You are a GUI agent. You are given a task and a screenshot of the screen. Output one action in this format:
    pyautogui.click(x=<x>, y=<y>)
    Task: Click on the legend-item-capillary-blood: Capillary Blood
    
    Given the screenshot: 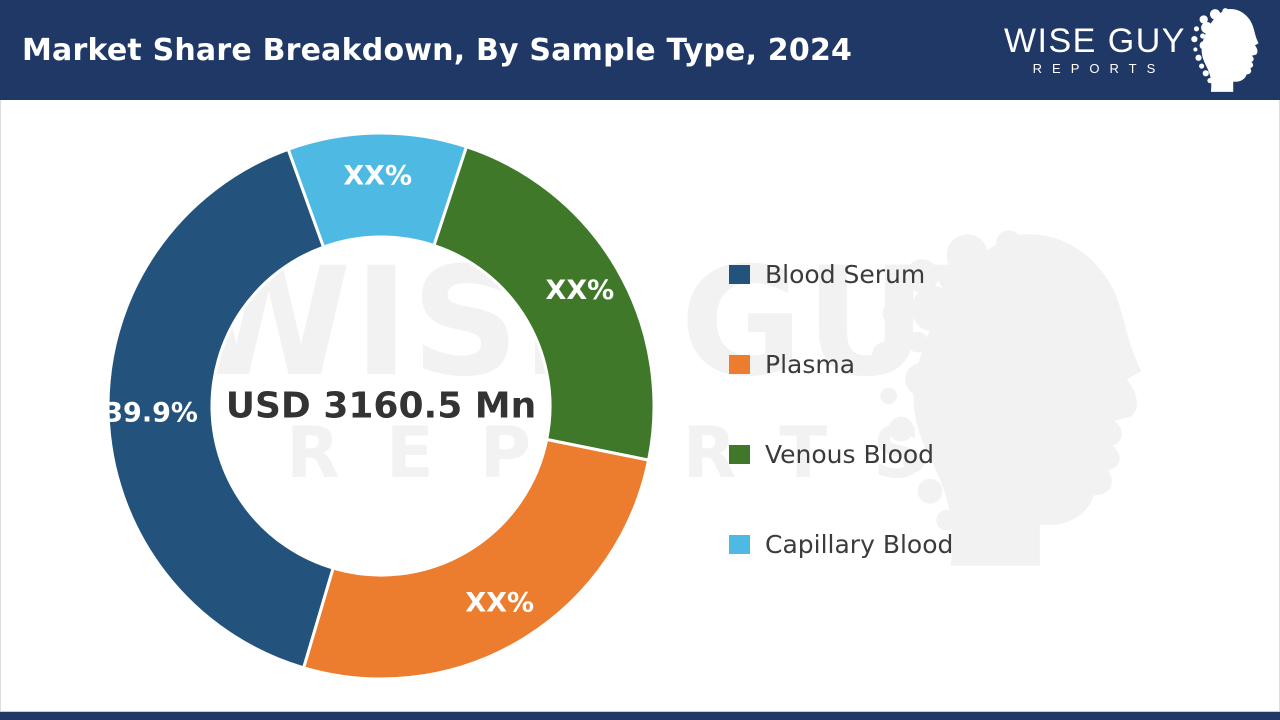 What is the action you would take?
    pyautogui.click(x=841, y=544)
    